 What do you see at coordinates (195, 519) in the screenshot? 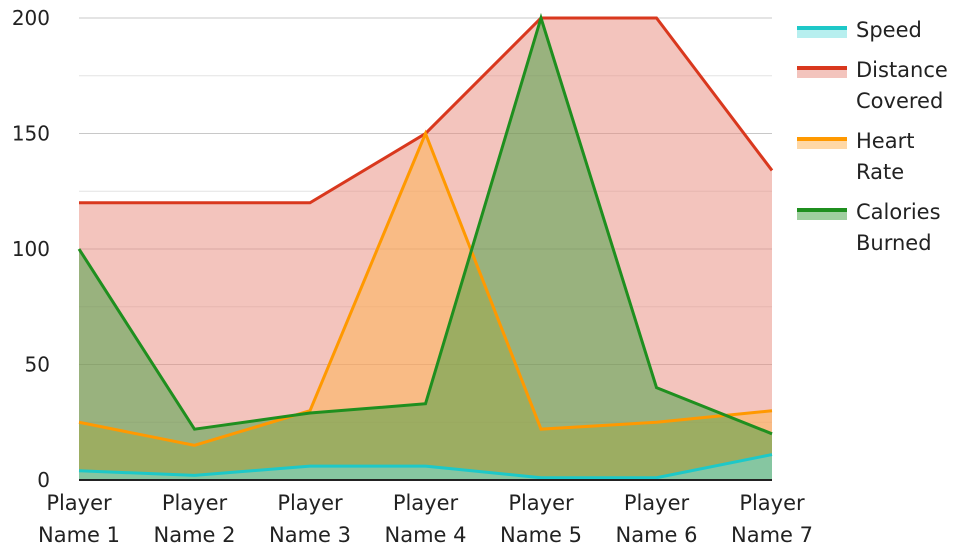
I see `x-tick-label: Player Name 2` at bounding box center [195, 519].